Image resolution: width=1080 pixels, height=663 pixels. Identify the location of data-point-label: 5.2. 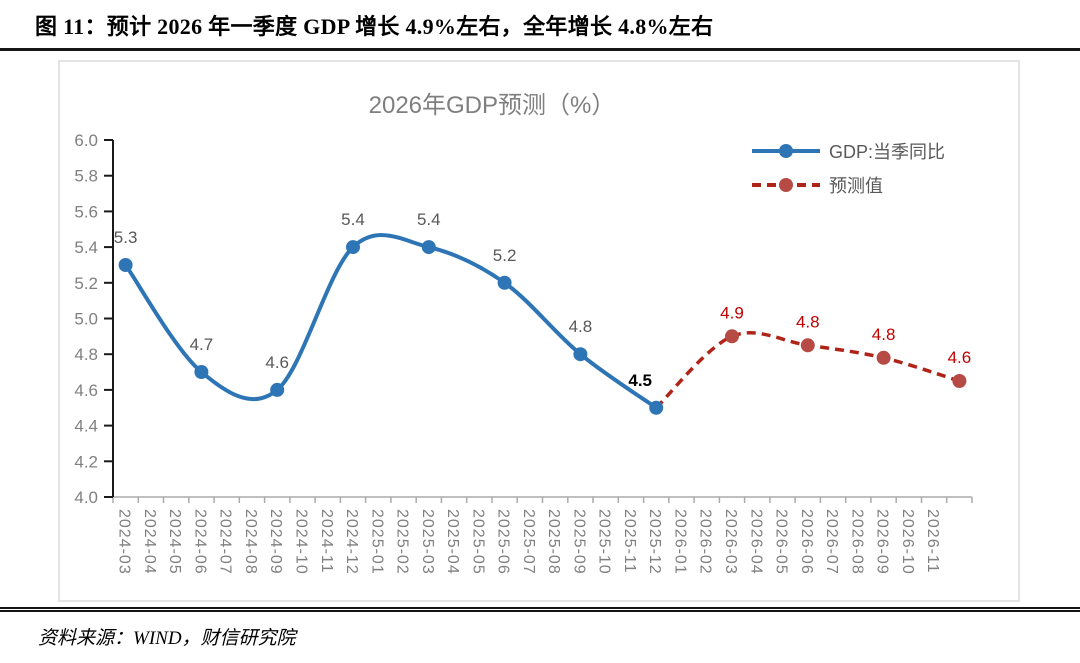
(505, 255).